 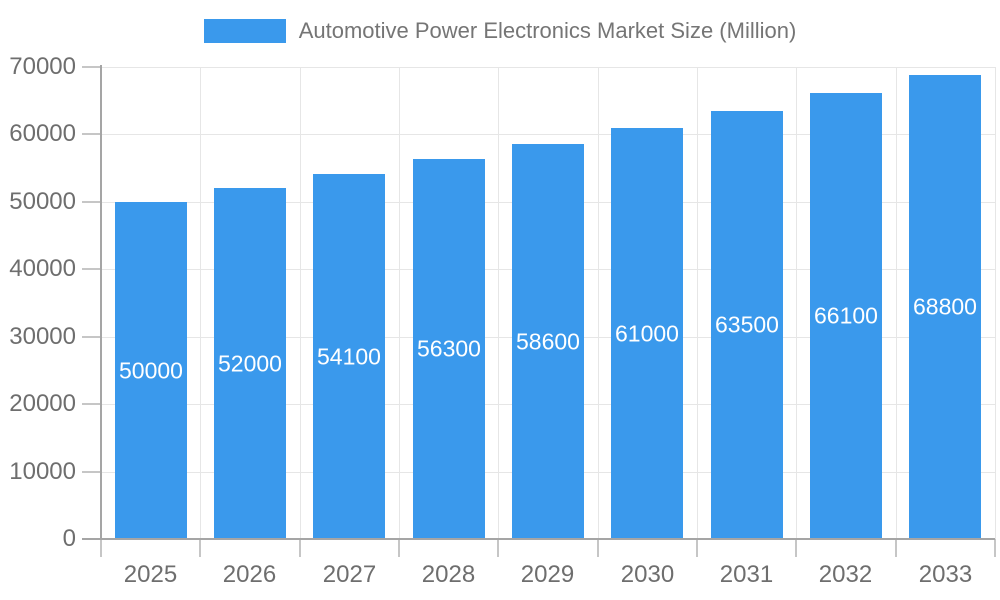 I want to click on x-axis-tick-label: 2032, so click(x=845, y=574).